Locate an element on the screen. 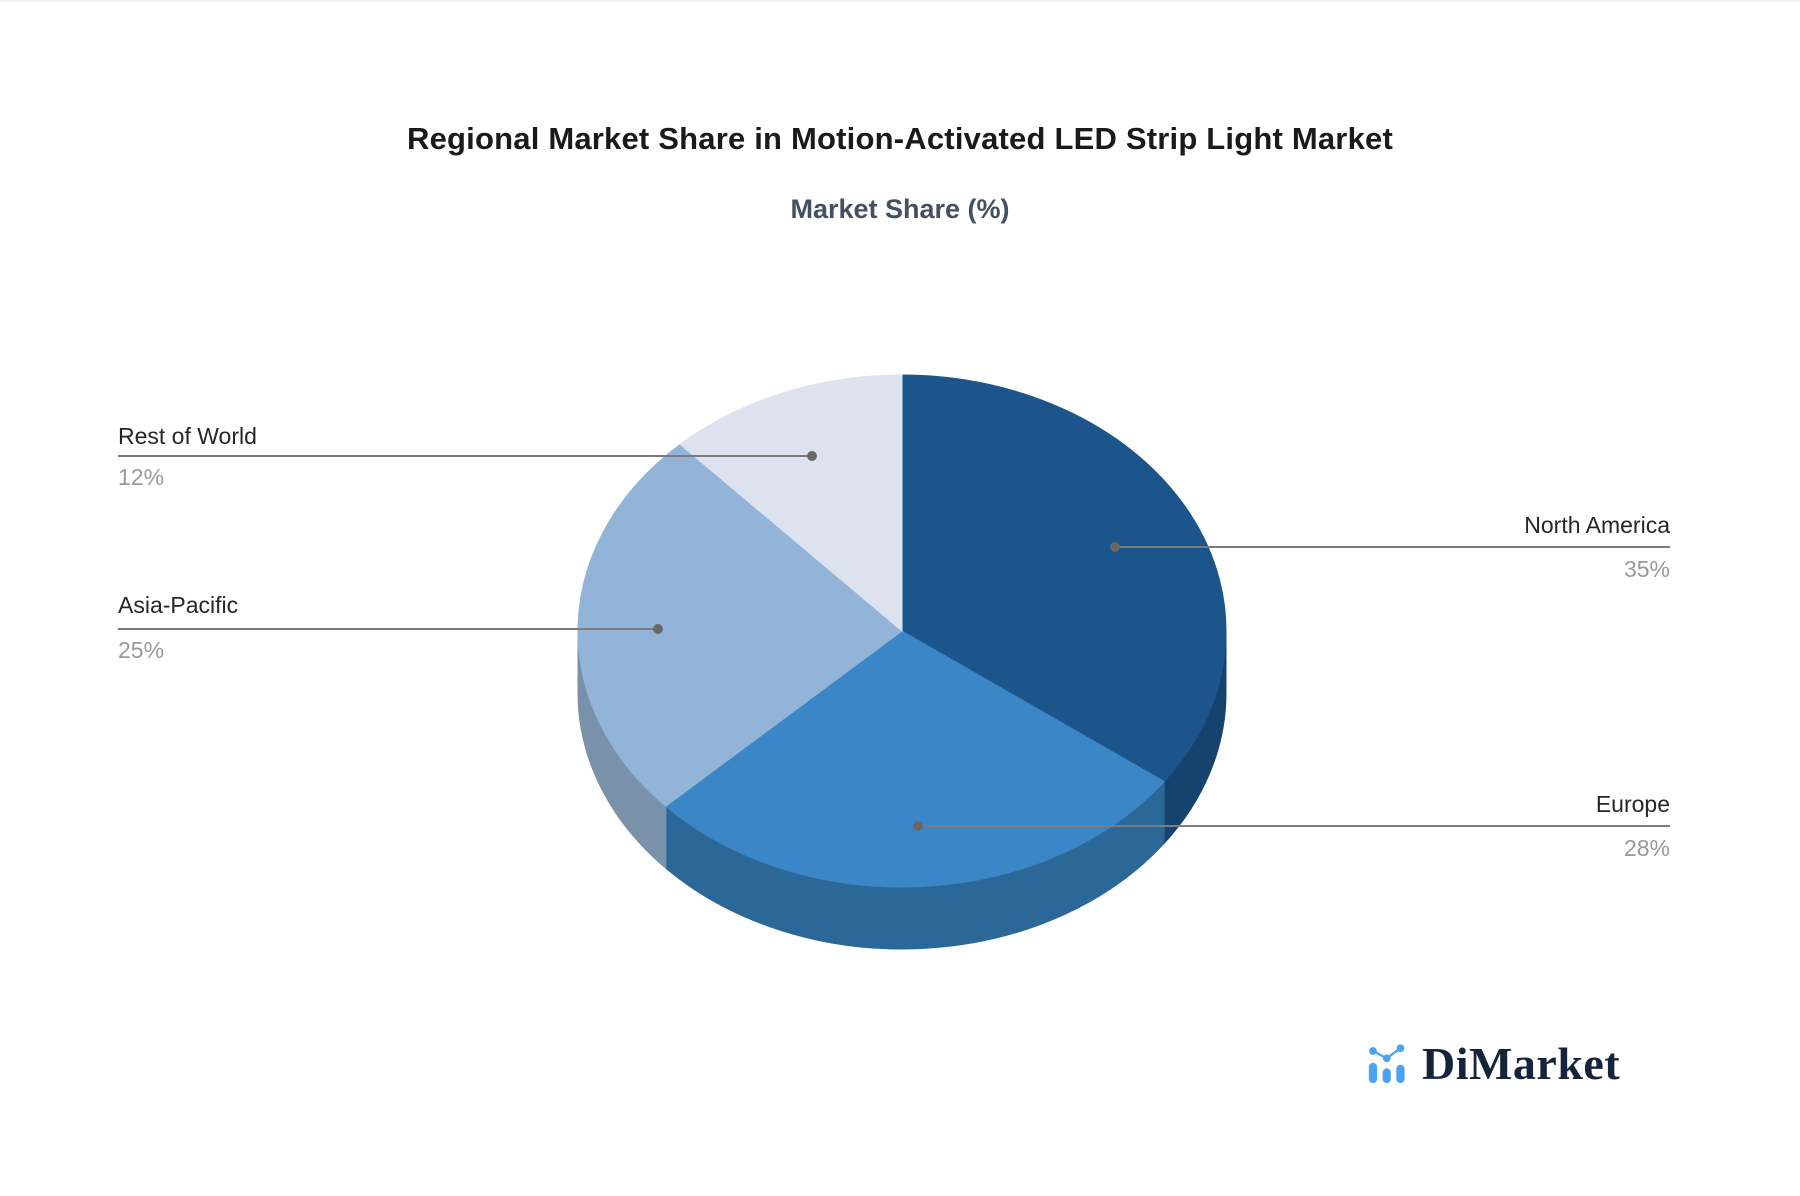 The width and height of the screenshot is (1800, 1196). slice-value-rest-of-world: 12% is located at coordinates (141, 477).